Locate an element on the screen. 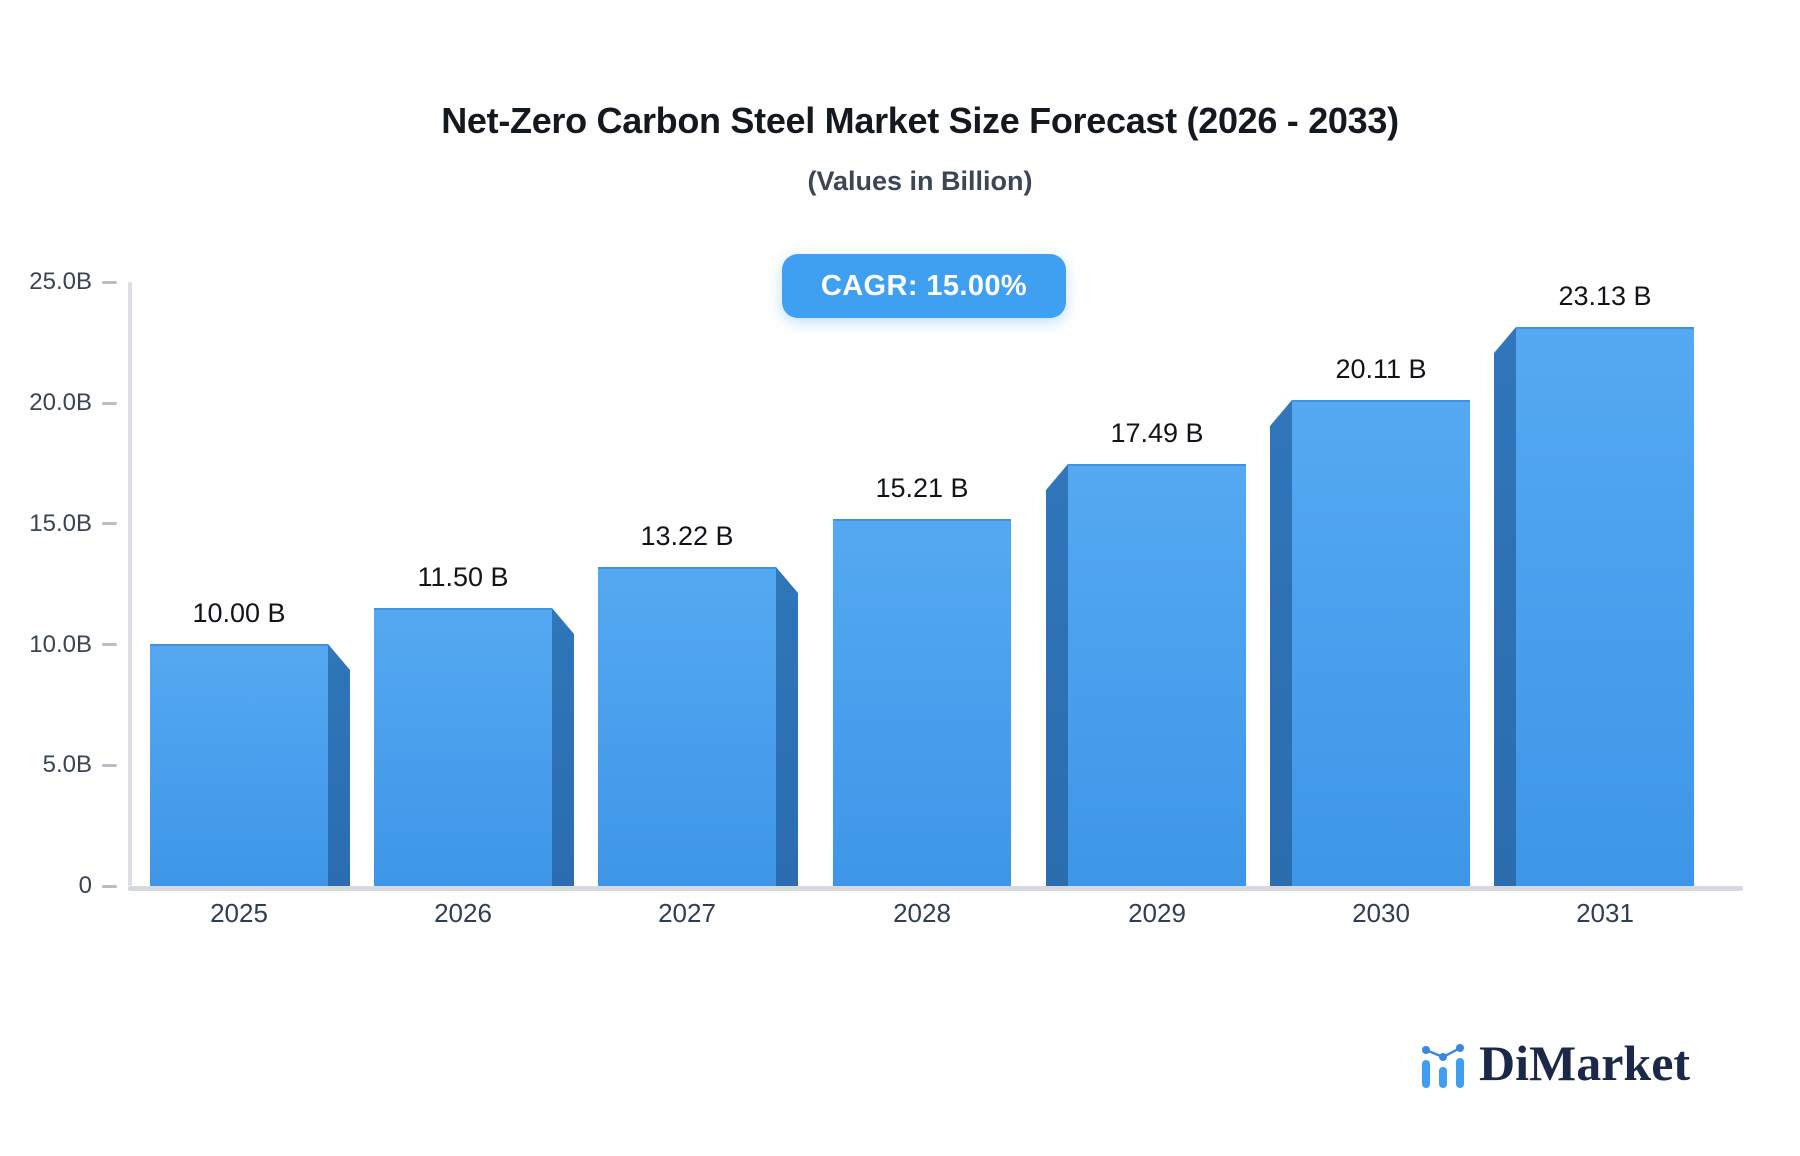 Image resolution: width=1800 pixels, height=1156 pixels. bar-value-label: 23.13 B is located at coordinates (1605, 296).